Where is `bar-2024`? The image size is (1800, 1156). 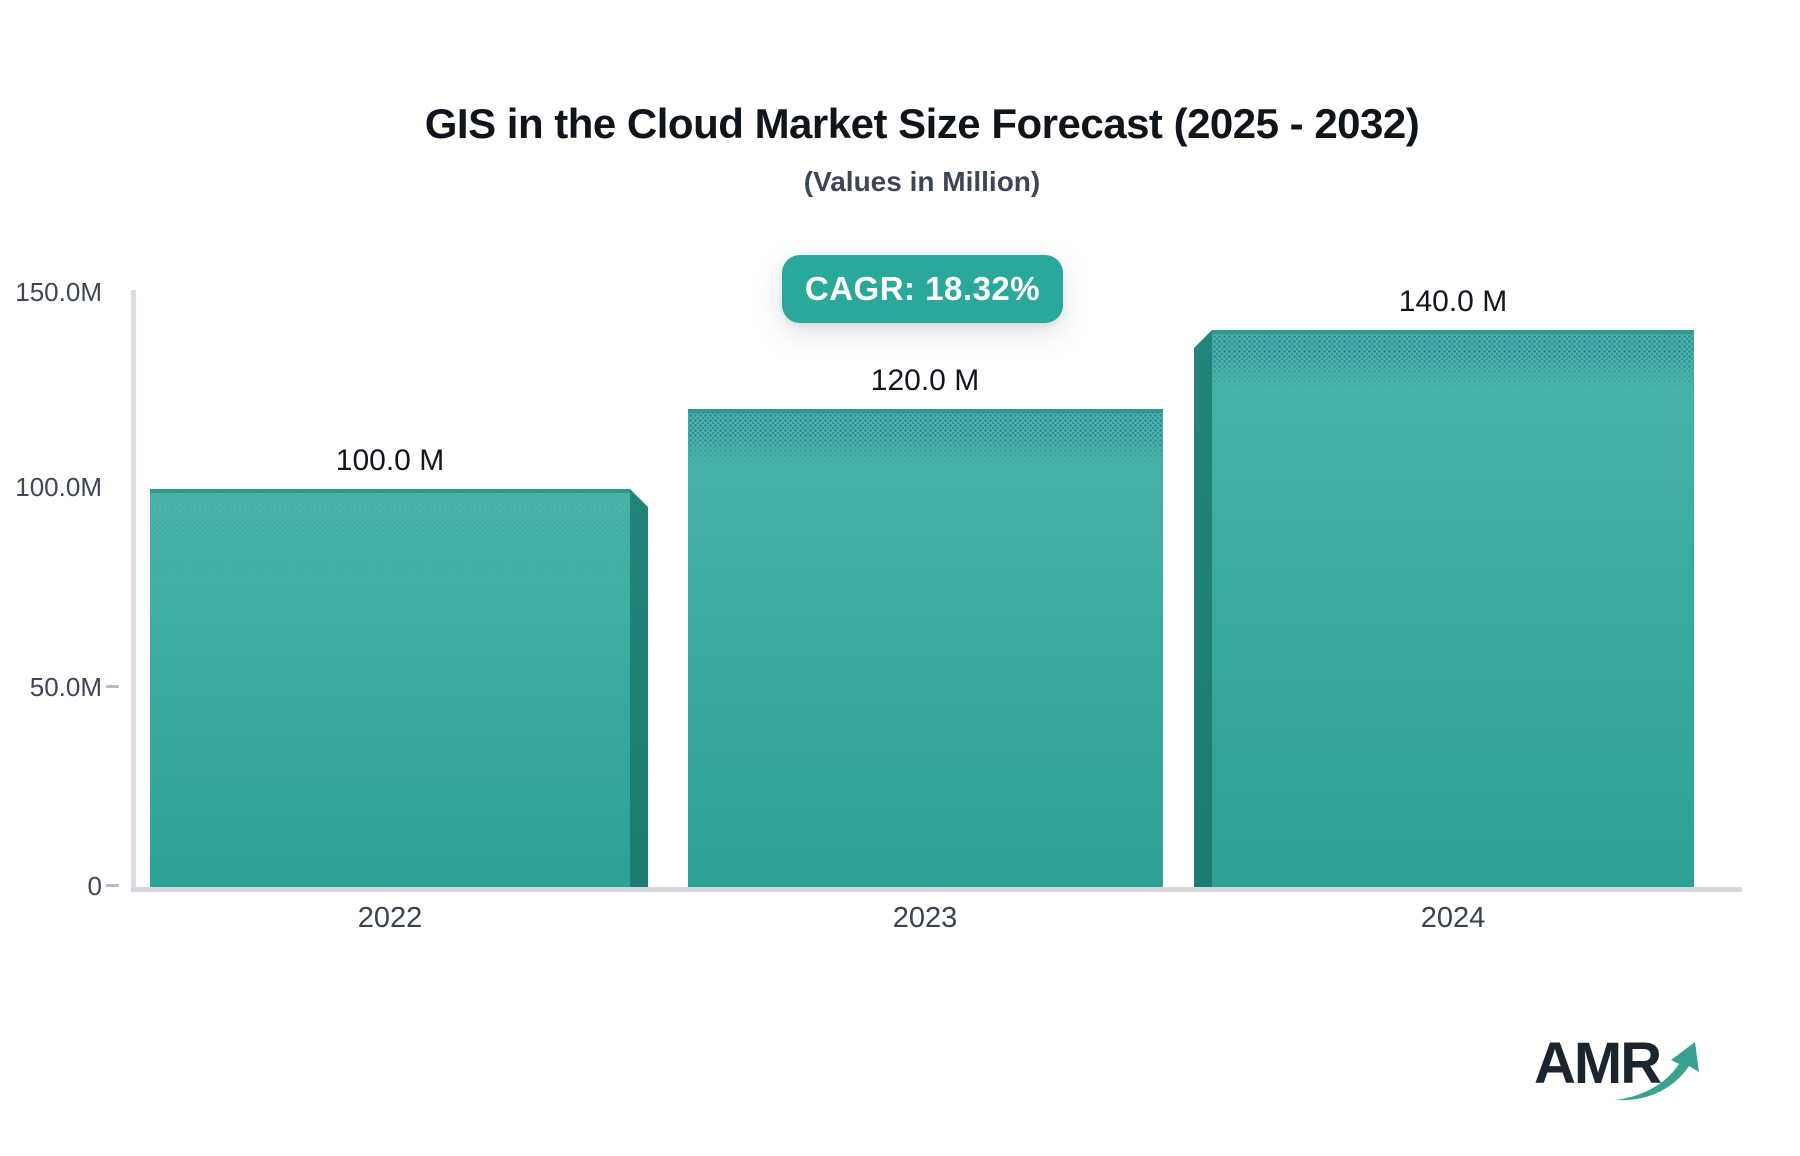 bar-2024 is located at coordinates (1453, 608).